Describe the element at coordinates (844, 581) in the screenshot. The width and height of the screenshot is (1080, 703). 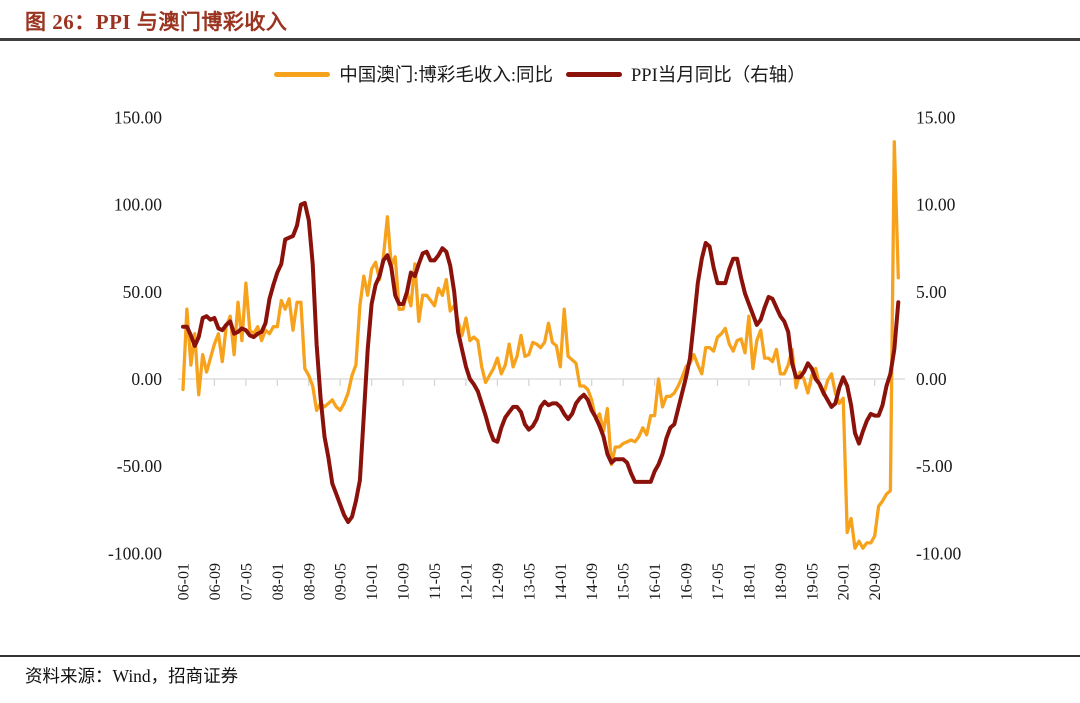
I see `x-axis-tick-label: 20-01` at that location.